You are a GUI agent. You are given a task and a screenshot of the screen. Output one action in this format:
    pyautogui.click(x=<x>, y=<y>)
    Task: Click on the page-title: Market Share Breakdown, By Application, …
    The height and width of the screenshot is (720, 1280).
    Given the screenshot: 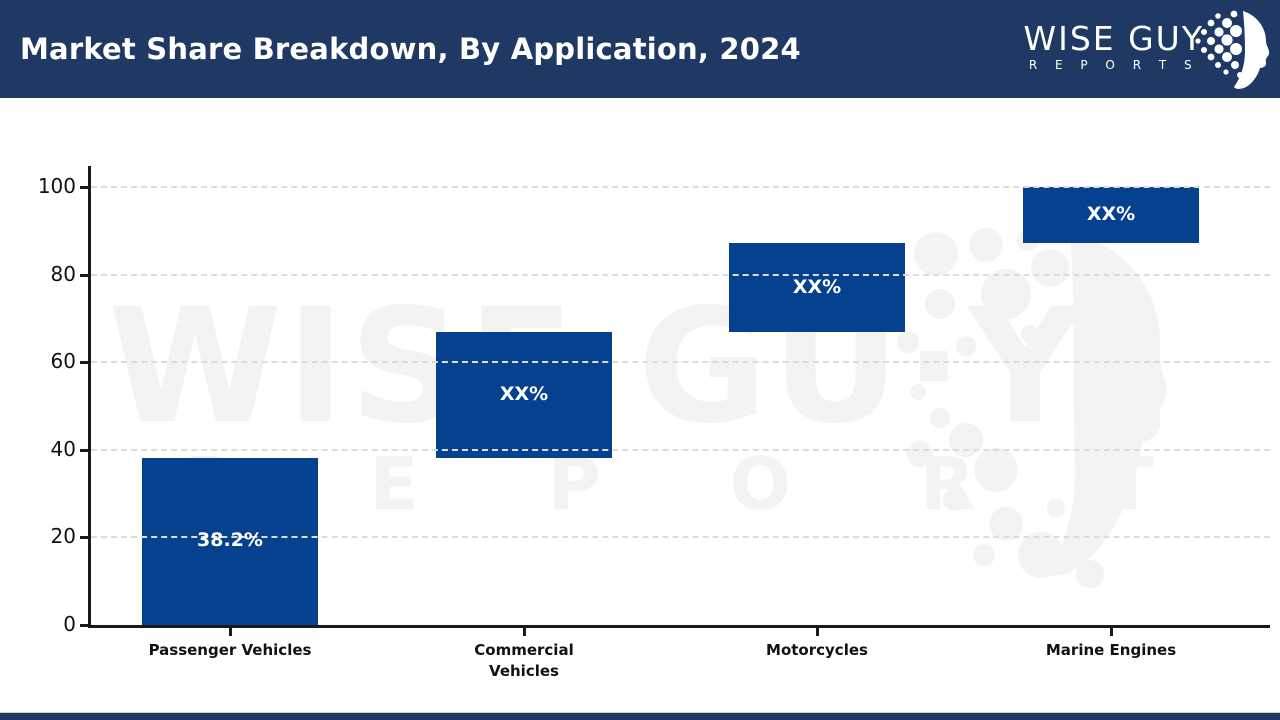 What is the action you would take?
    pyautogui.click(x=410, y=49)
    